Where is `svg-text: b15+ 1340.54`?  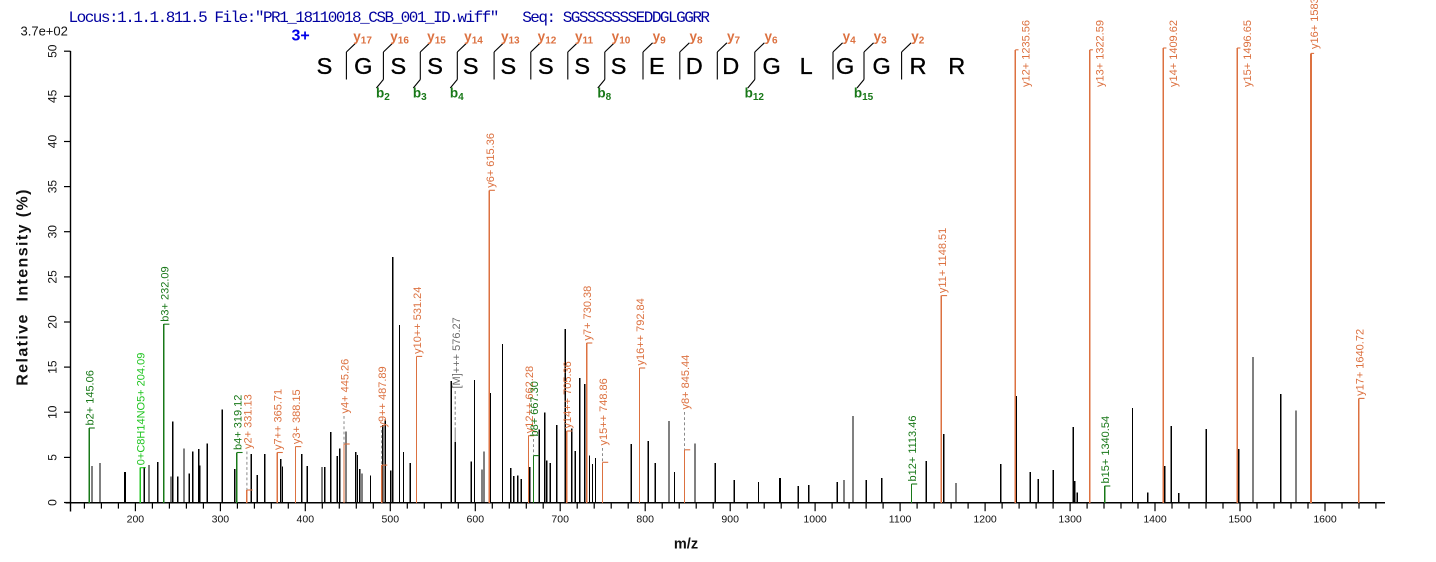 svg-text: b15+ 1340.54 is located at coordinates (1106, 450).